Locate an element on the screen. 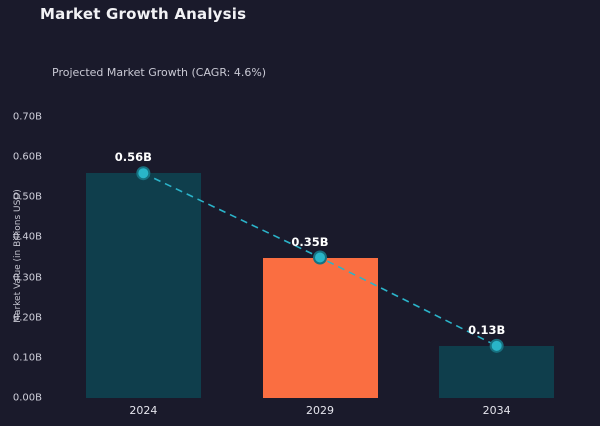 The height and width of the screenshot is (426, 600). data-point-marker-2034 is located at coordinates (496, 345).